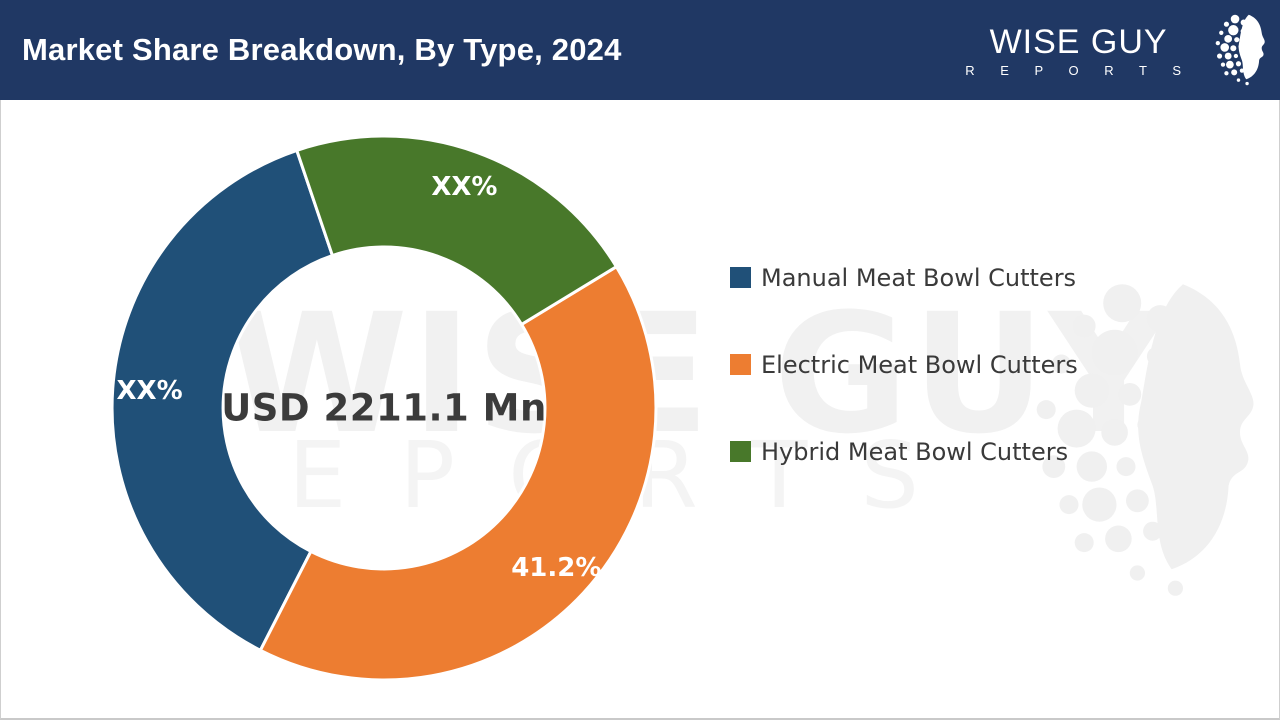  Describe the element at coordinates (1078, 42) in the screenshot. I see `brand-name: WISE GUY` at that location.